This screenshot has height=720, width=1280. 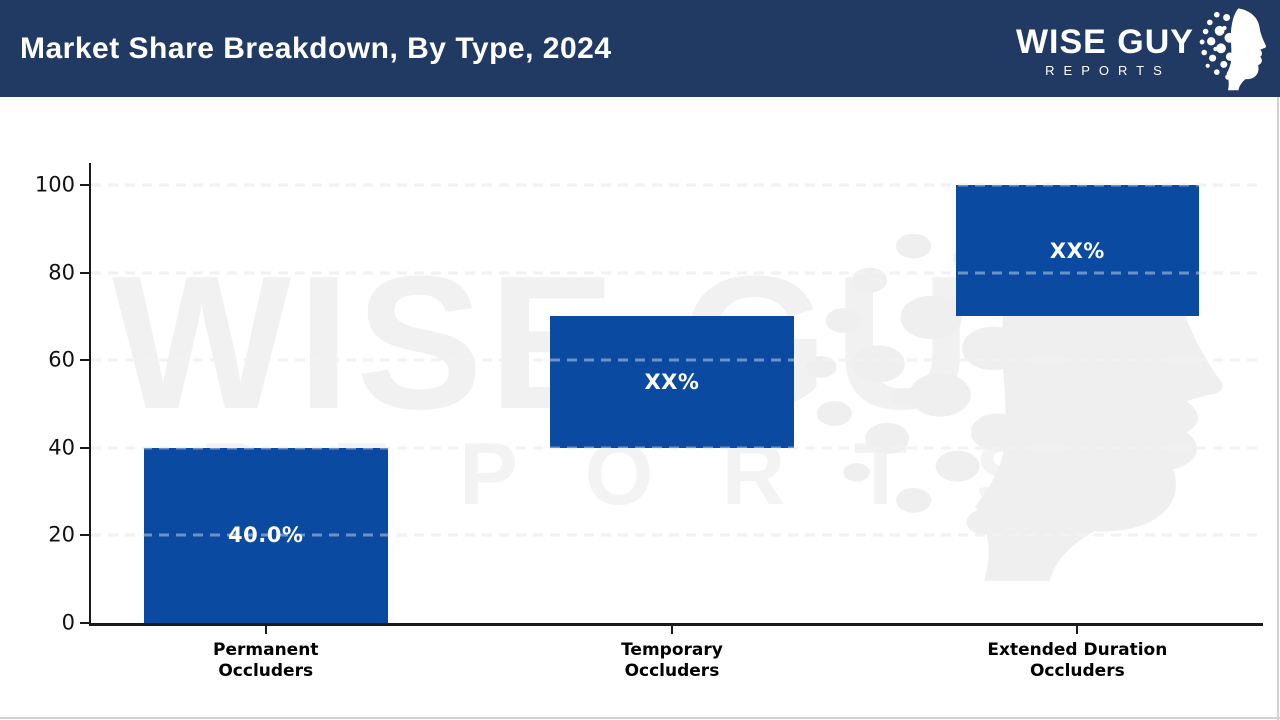 I want to click on frame-border-bottom, so click(x=640, y=718).